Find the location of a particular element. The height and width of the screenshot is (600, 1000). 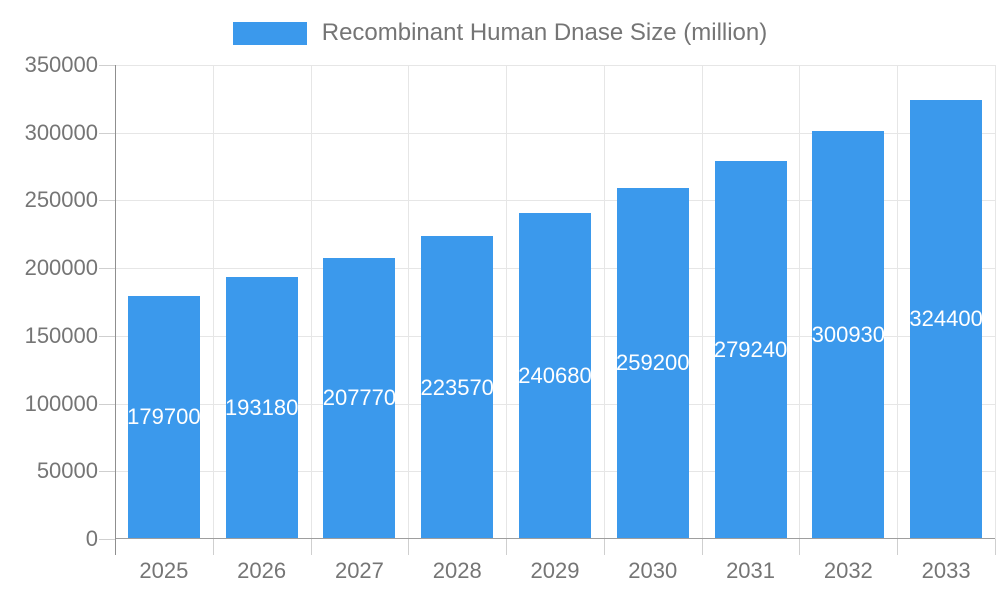

y-axis-tick-label: 300000 is located at coordinates (61, 132).